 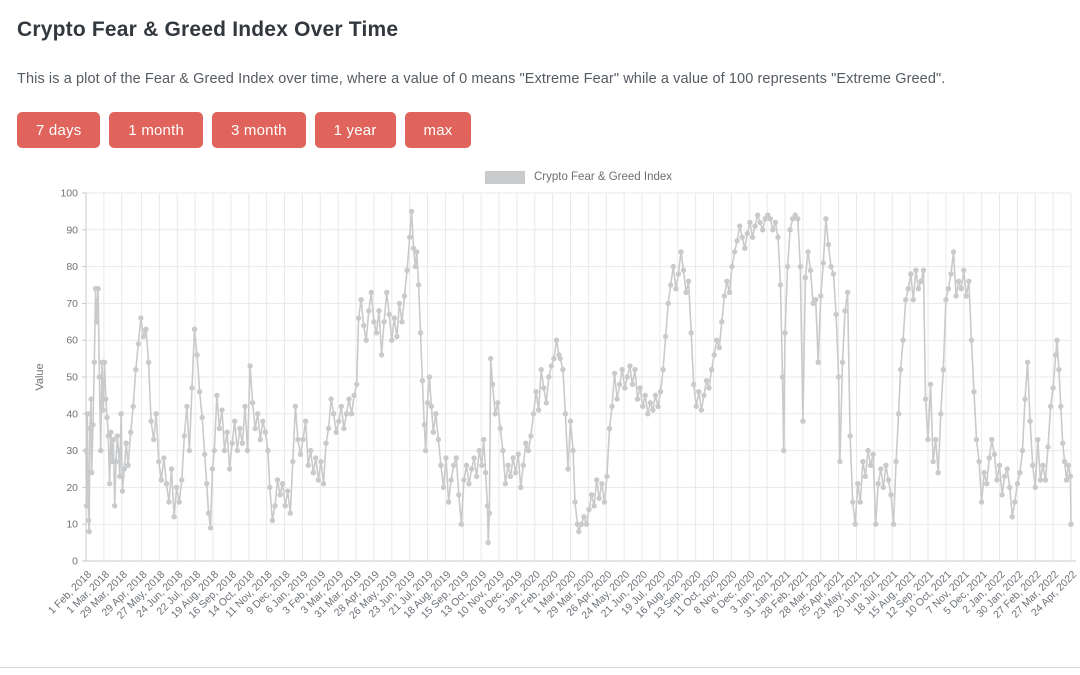 I want to click on range-button-1-month: 1 month, so click(x=156, y=130).